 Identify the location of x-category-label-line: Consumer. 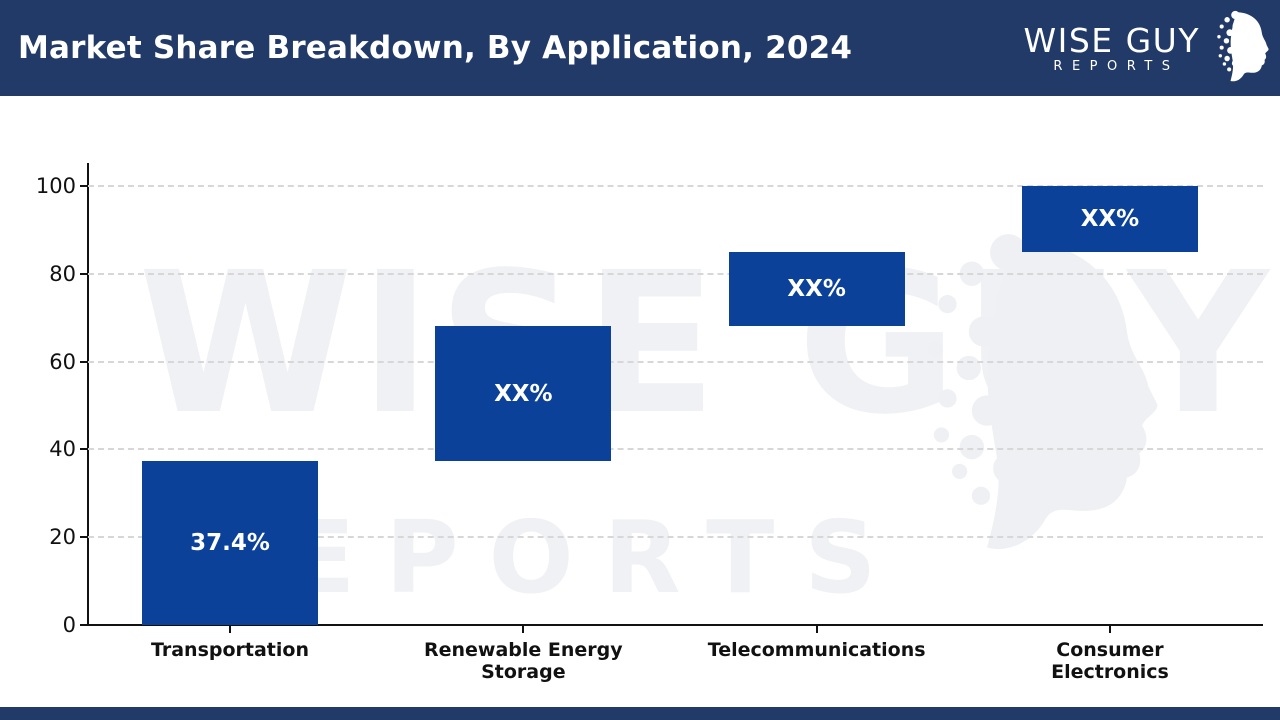
(1110, 650).